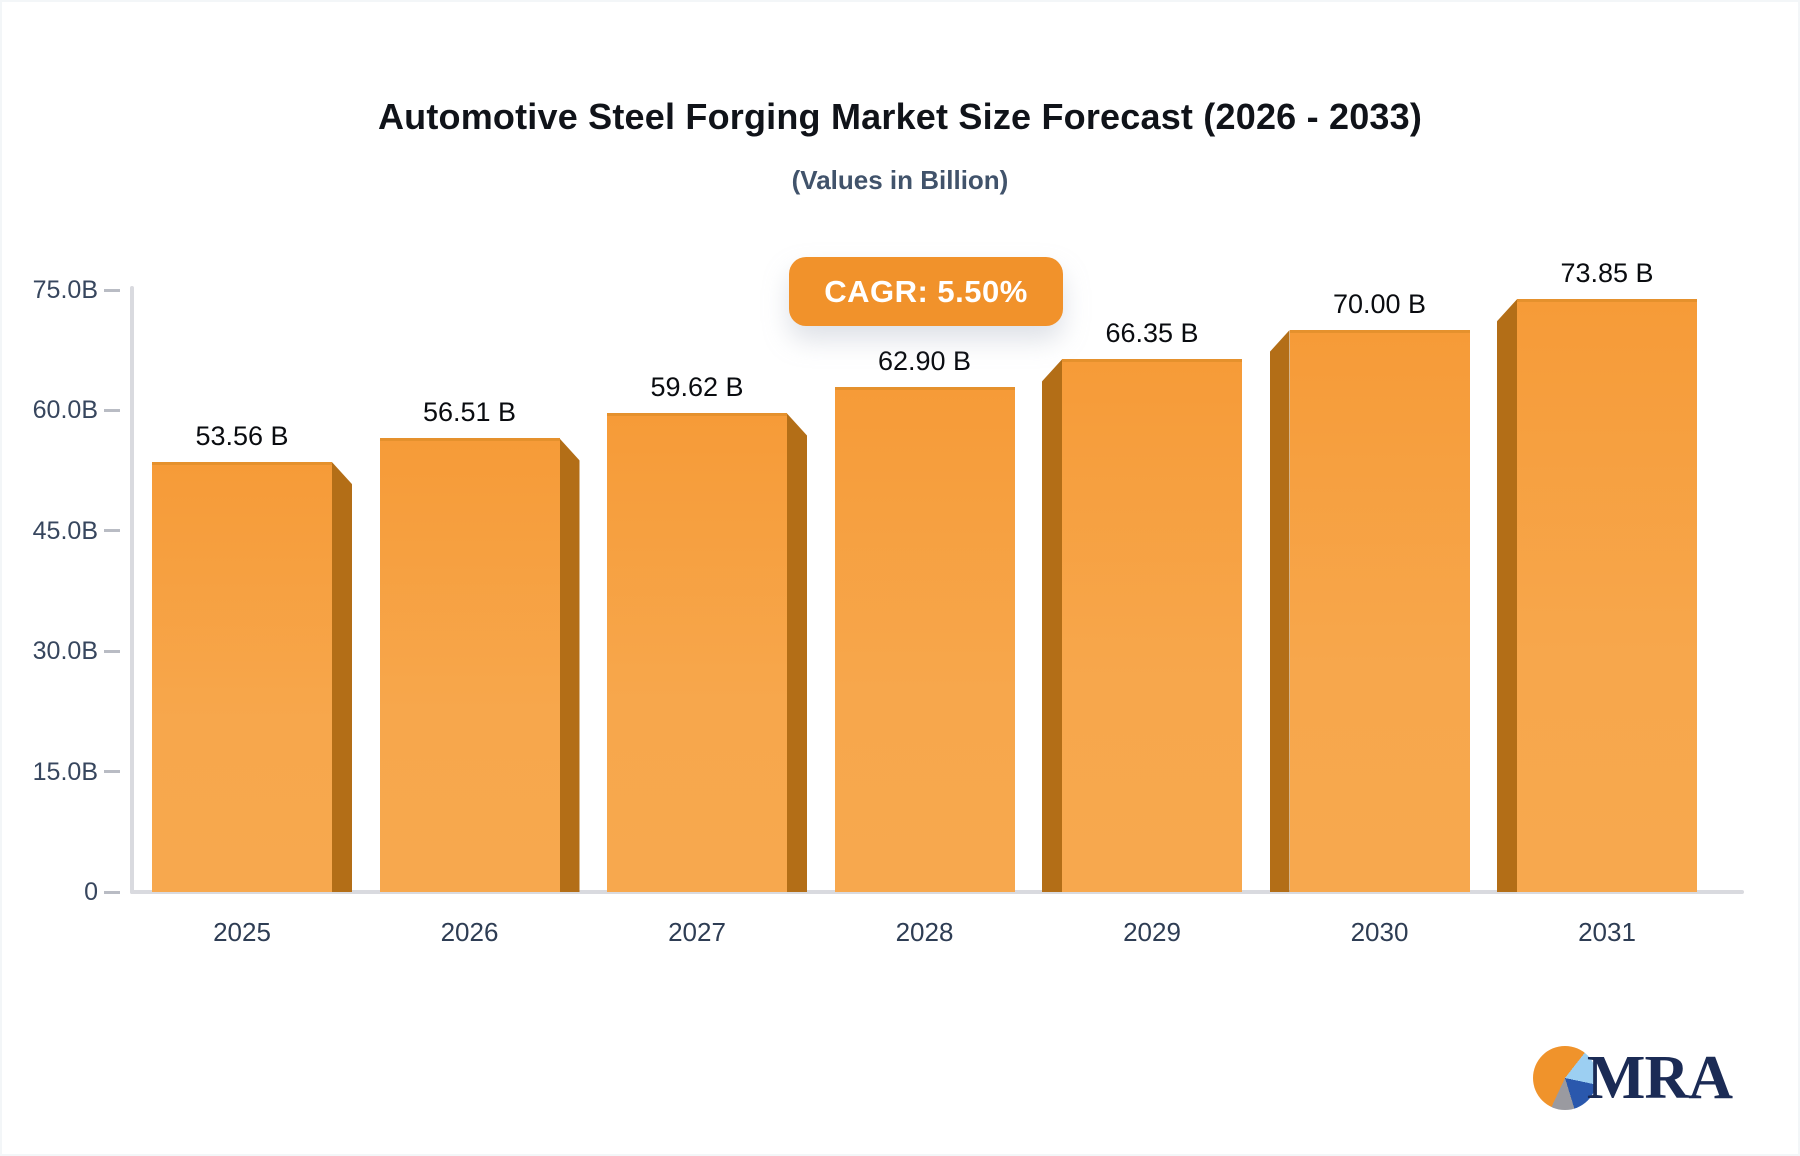  I want to click on bar-2027, so click(697, 652).